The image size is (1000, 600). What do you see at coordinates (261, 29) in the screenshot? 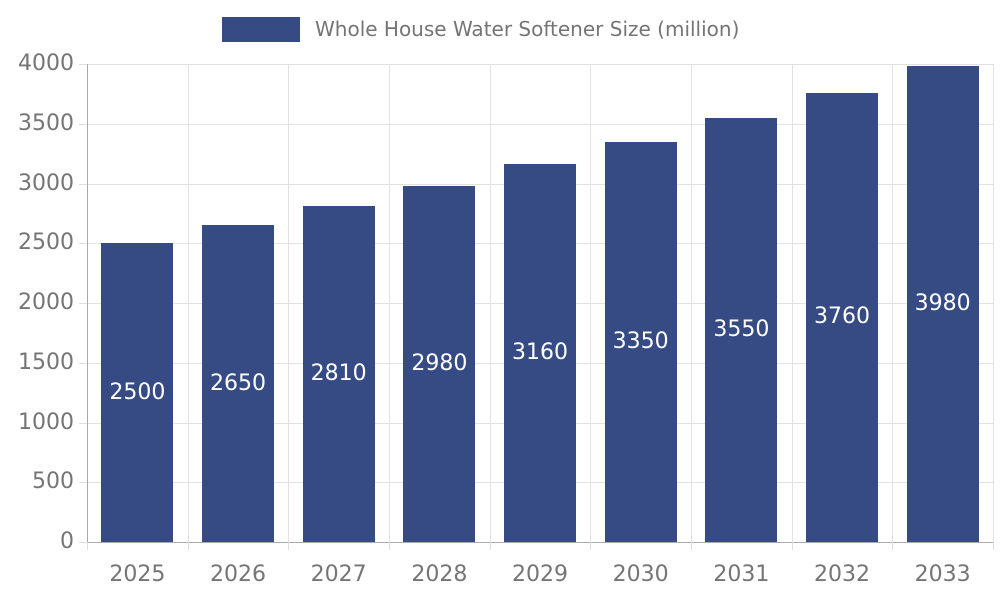
I see `legend-swatch` at bounding box center [261, 29].